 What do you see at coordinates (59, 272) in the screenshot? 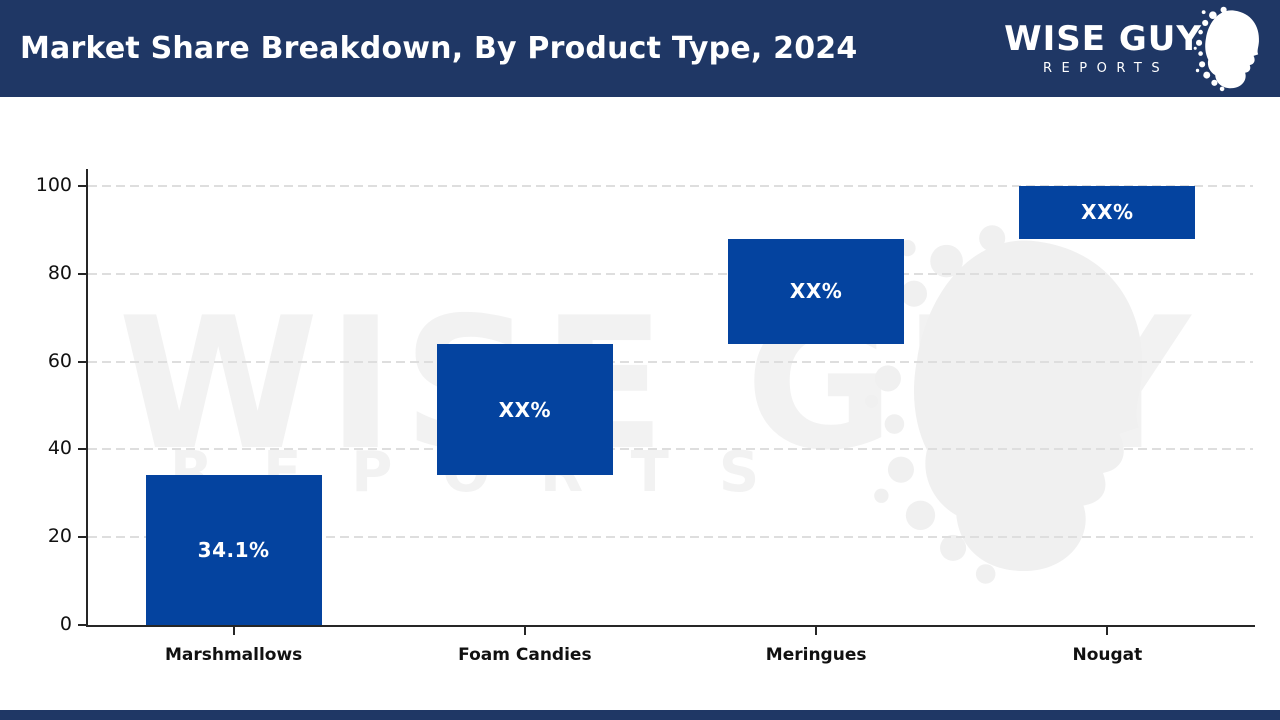
I see `y-tick-label-80: 80` at bounding box center [59, 272].